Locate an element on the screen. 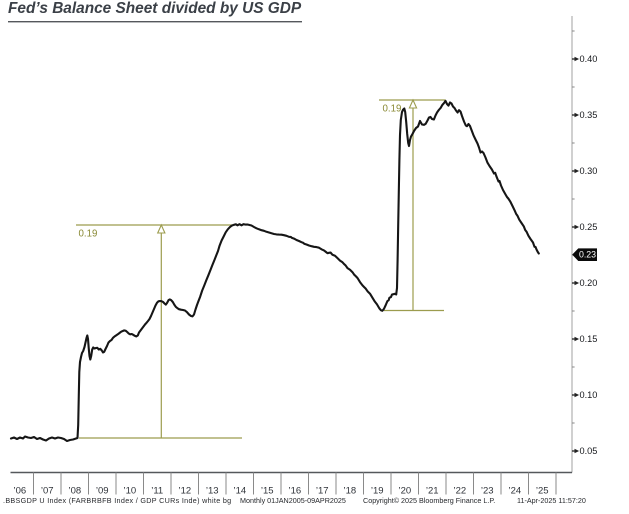 This screenshot has height=514, width=629. svg-text: 0.15 is located at coordinates (589, 339).